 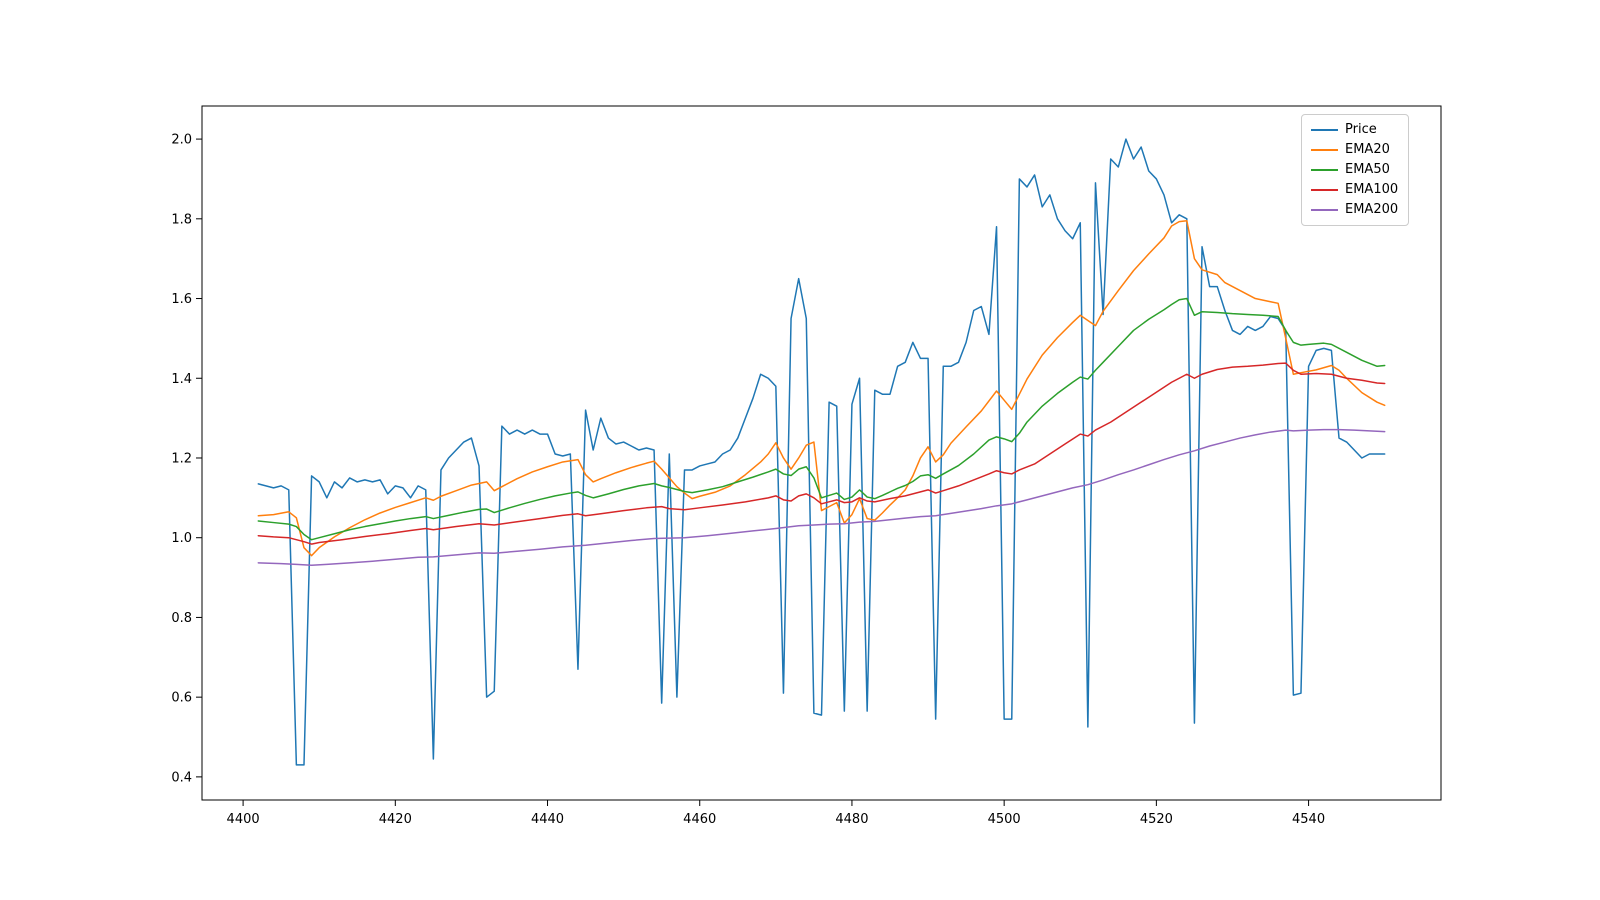 I want to click on y-tick-label: 2.0, so click(x=181, y=140).